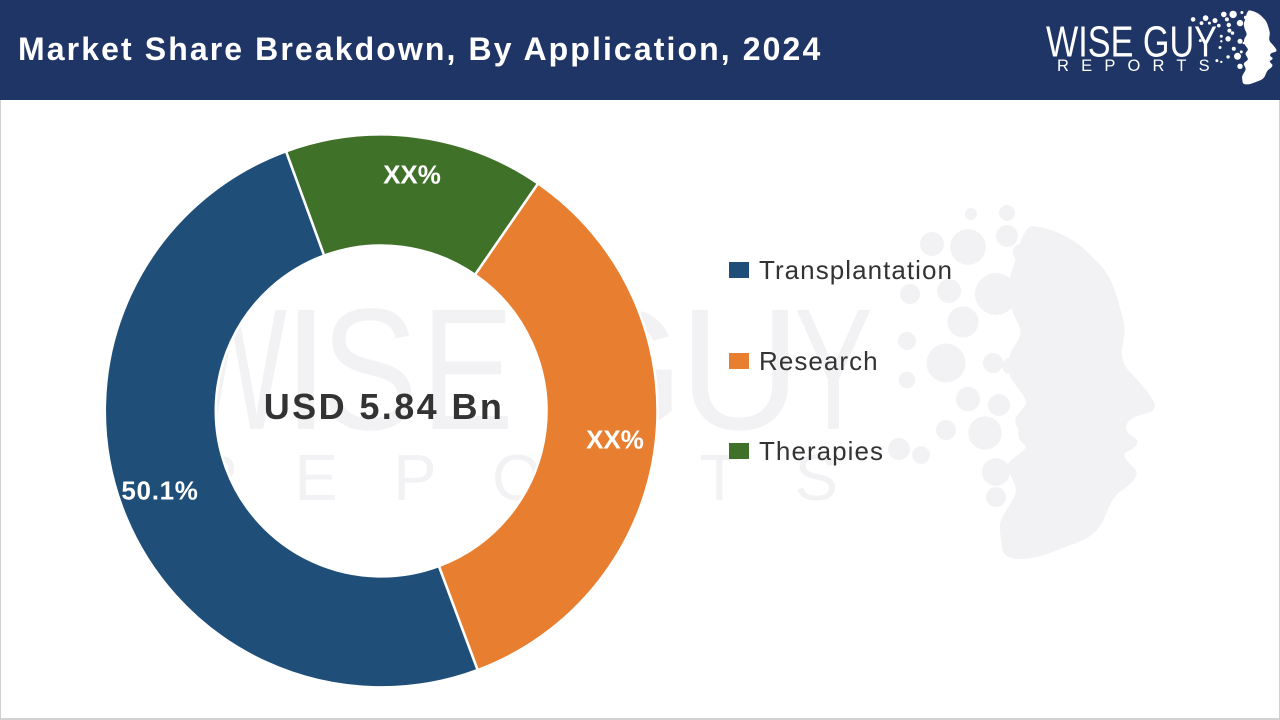 Image resolution: width=1280 pixels, height=720 pixels. I want to click on svg-text: S, so click(369, 369).